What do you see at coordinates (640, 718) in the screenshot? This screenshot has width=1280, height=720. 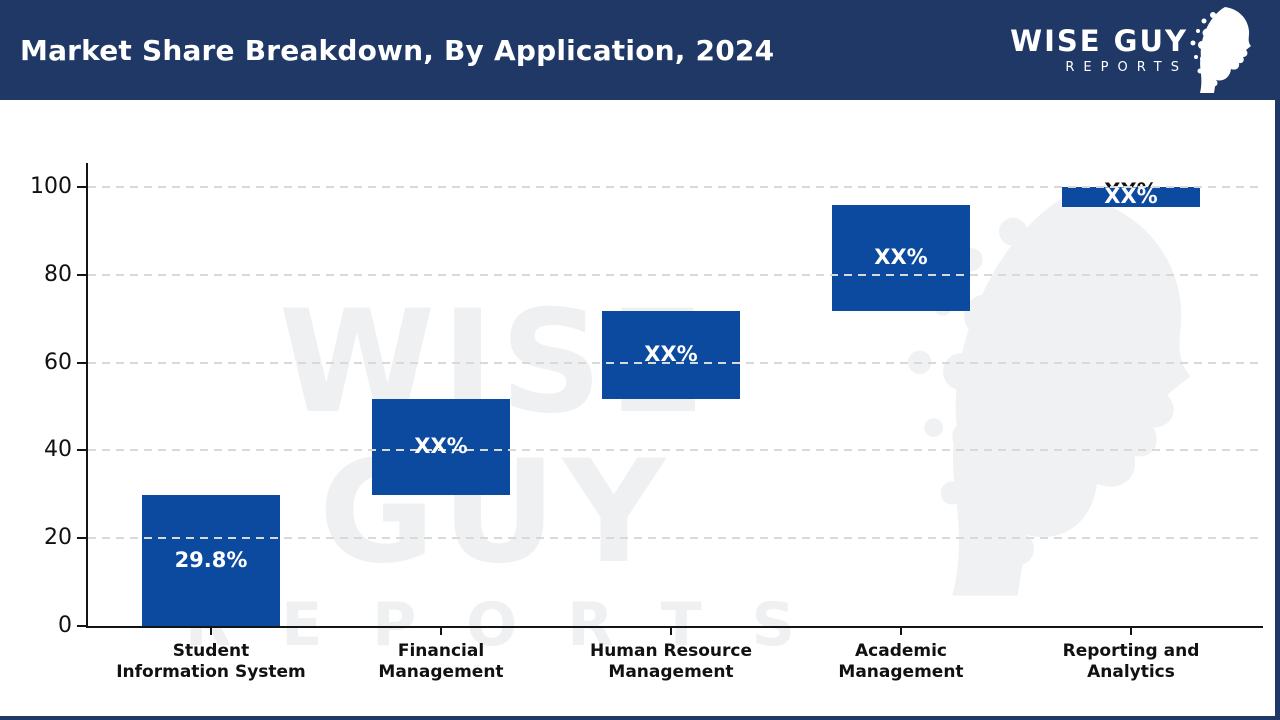 I see `frame-bottom-border` at bounding box center [640, 718].